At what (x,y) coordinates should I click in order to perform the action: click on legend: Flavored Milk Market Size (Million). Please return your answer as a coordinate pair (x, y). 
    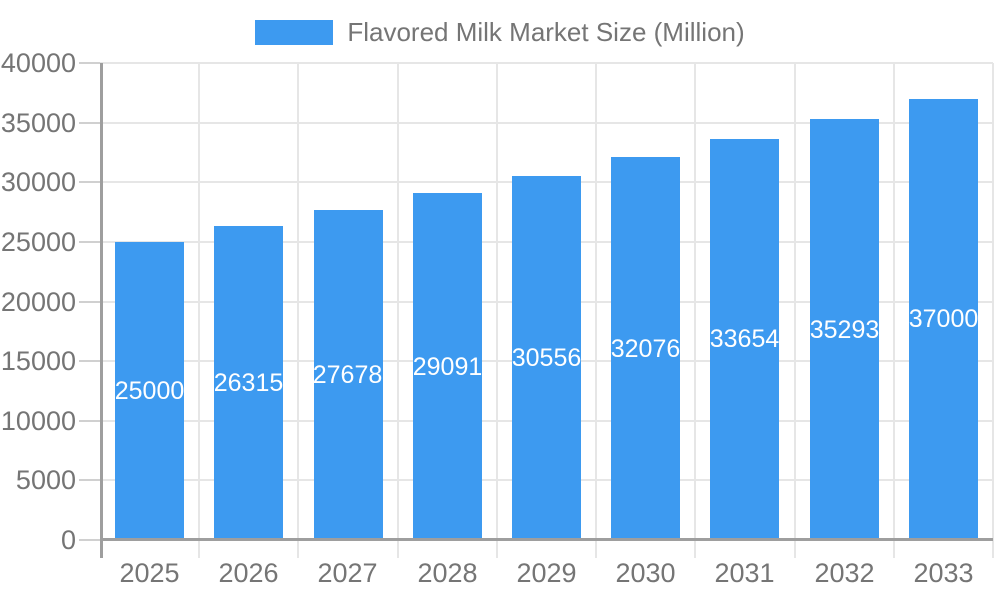
    Looking at the image, I should click on (500, 31).